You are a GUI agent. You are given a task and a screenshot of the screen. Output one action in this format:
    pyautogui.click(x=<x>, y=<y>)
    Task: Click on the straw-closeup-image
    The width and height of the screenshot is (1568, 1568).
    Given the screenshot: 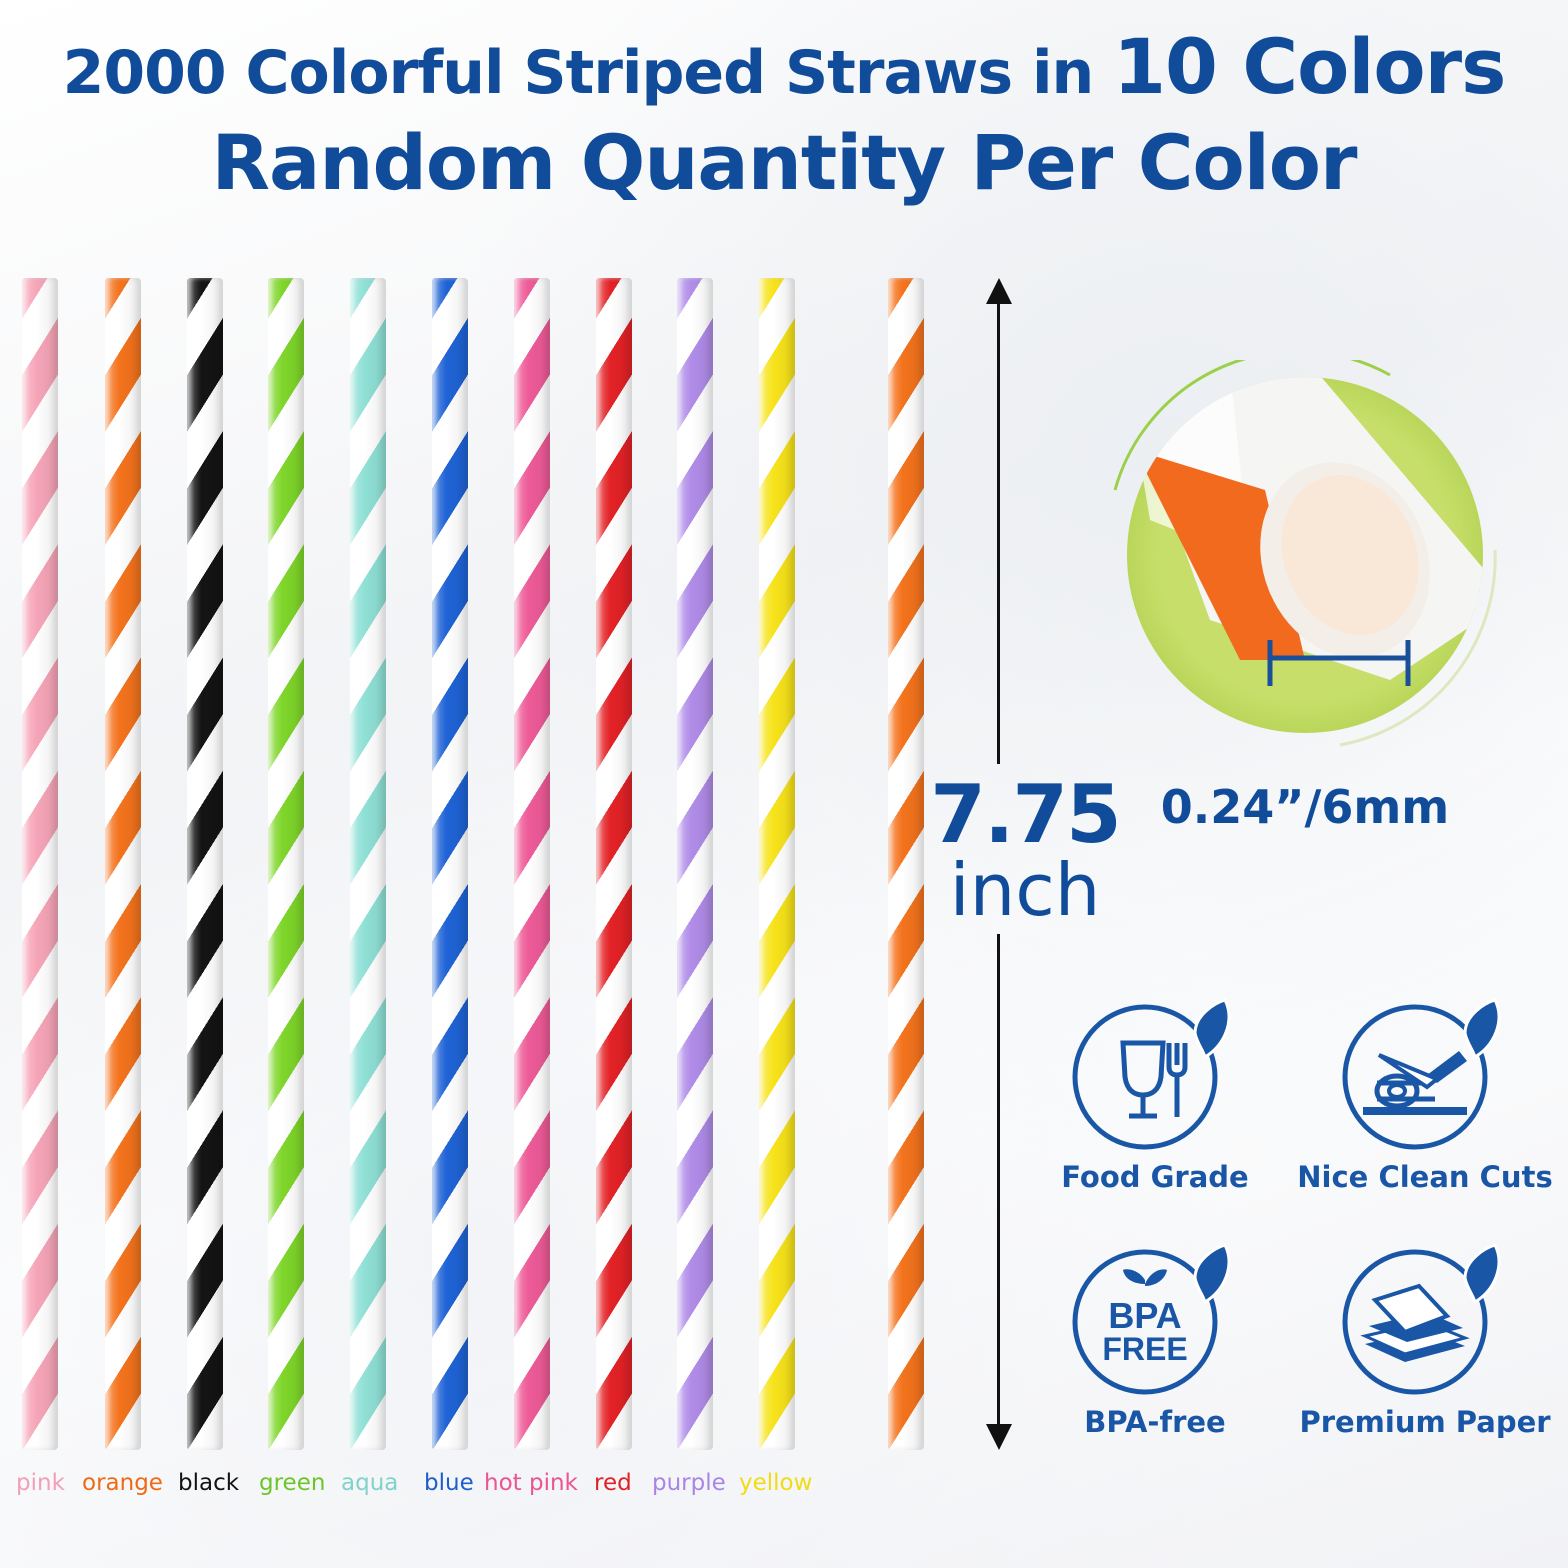 What is the action you would take?
    pyautogui.click(x=1305, y=553)
    